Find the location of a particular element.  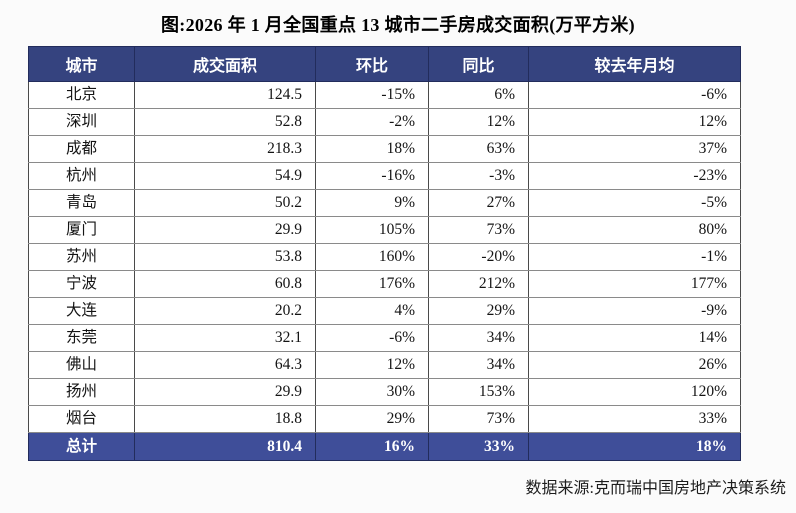

header-row: 城市 成交面积 环比 同比 较去年月均 is located at coordinates (384, 64).